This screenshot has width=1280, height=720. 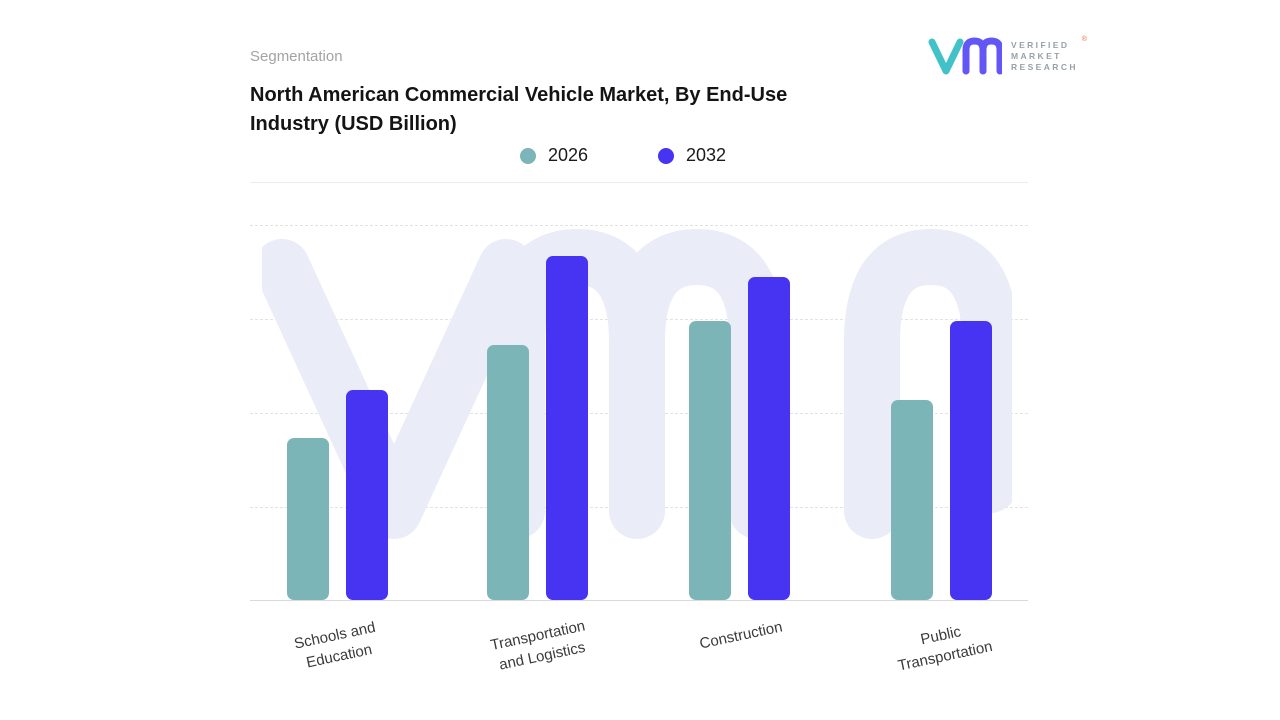 I want to click on bar-group-construction, so click(x=739, y=438).